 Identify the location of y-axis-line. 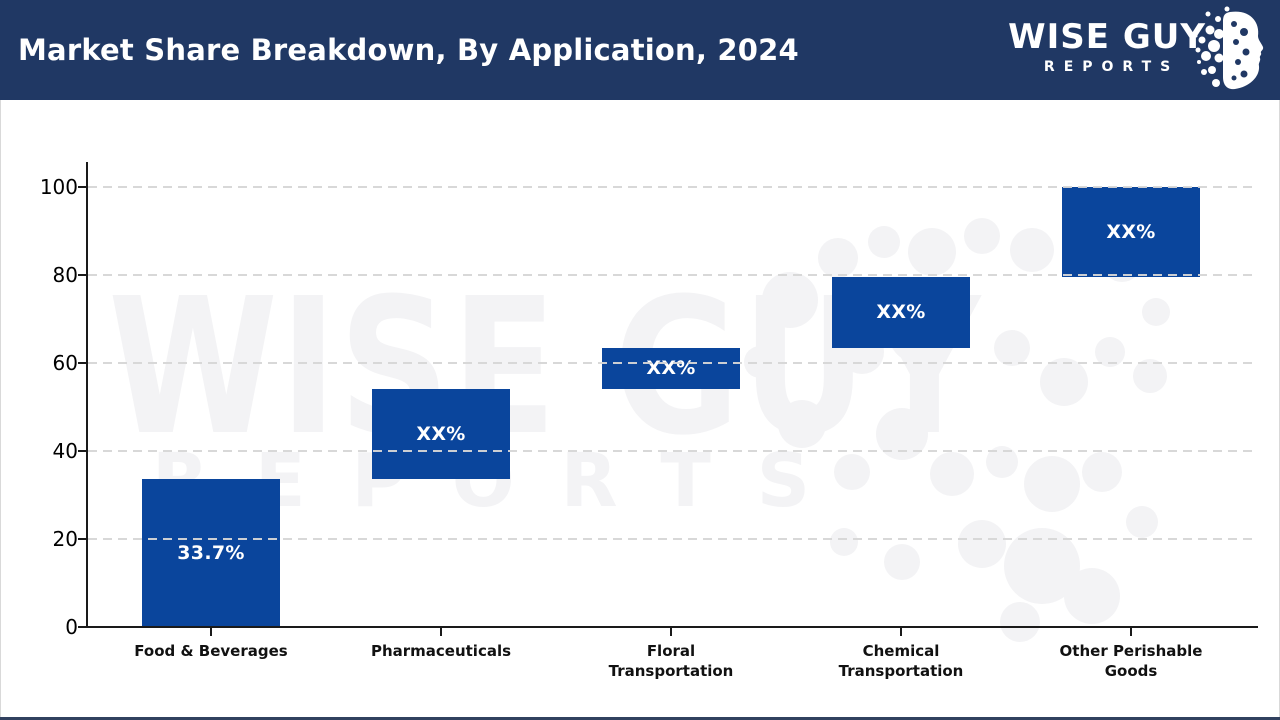
(87, 395).